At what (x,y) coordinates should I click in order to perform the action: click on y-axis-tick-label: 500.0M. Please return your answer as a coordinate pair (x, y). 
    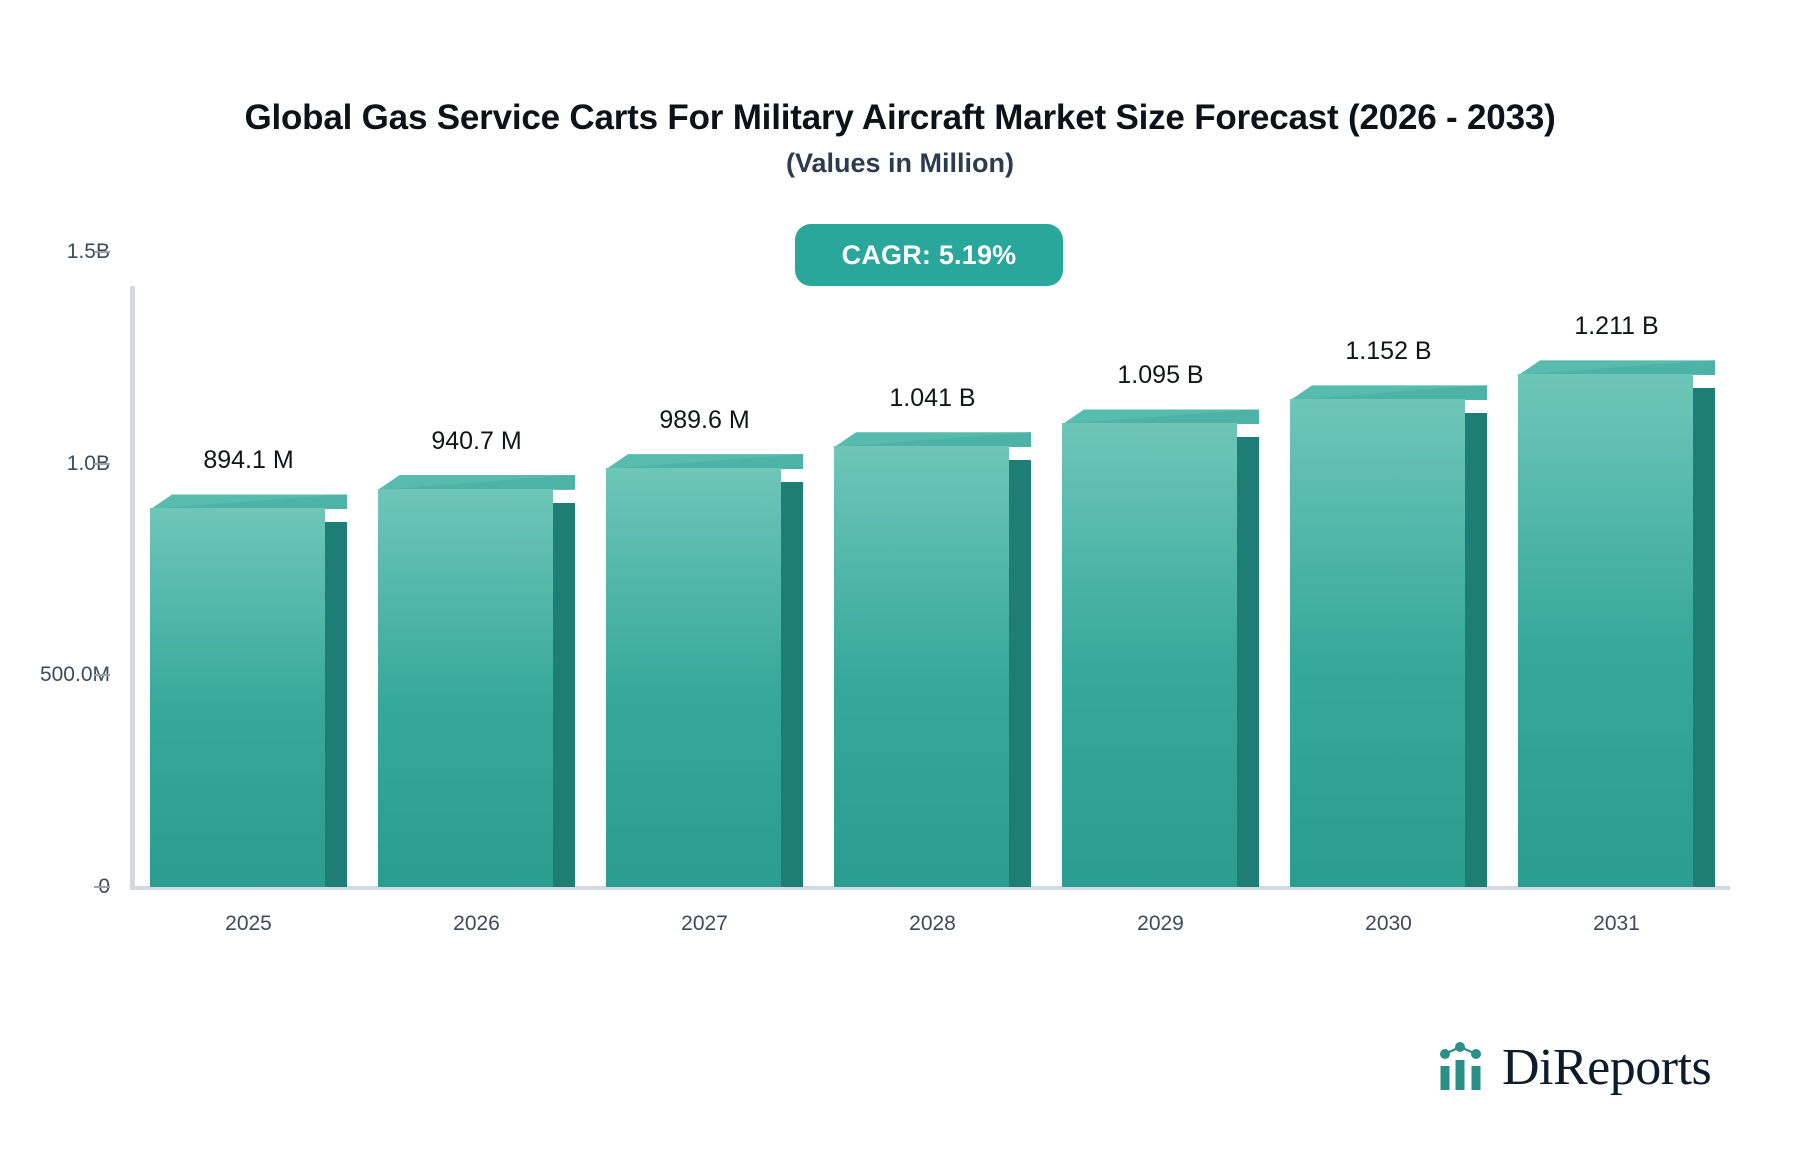
    Looking at the image, I should click on (74, 675).